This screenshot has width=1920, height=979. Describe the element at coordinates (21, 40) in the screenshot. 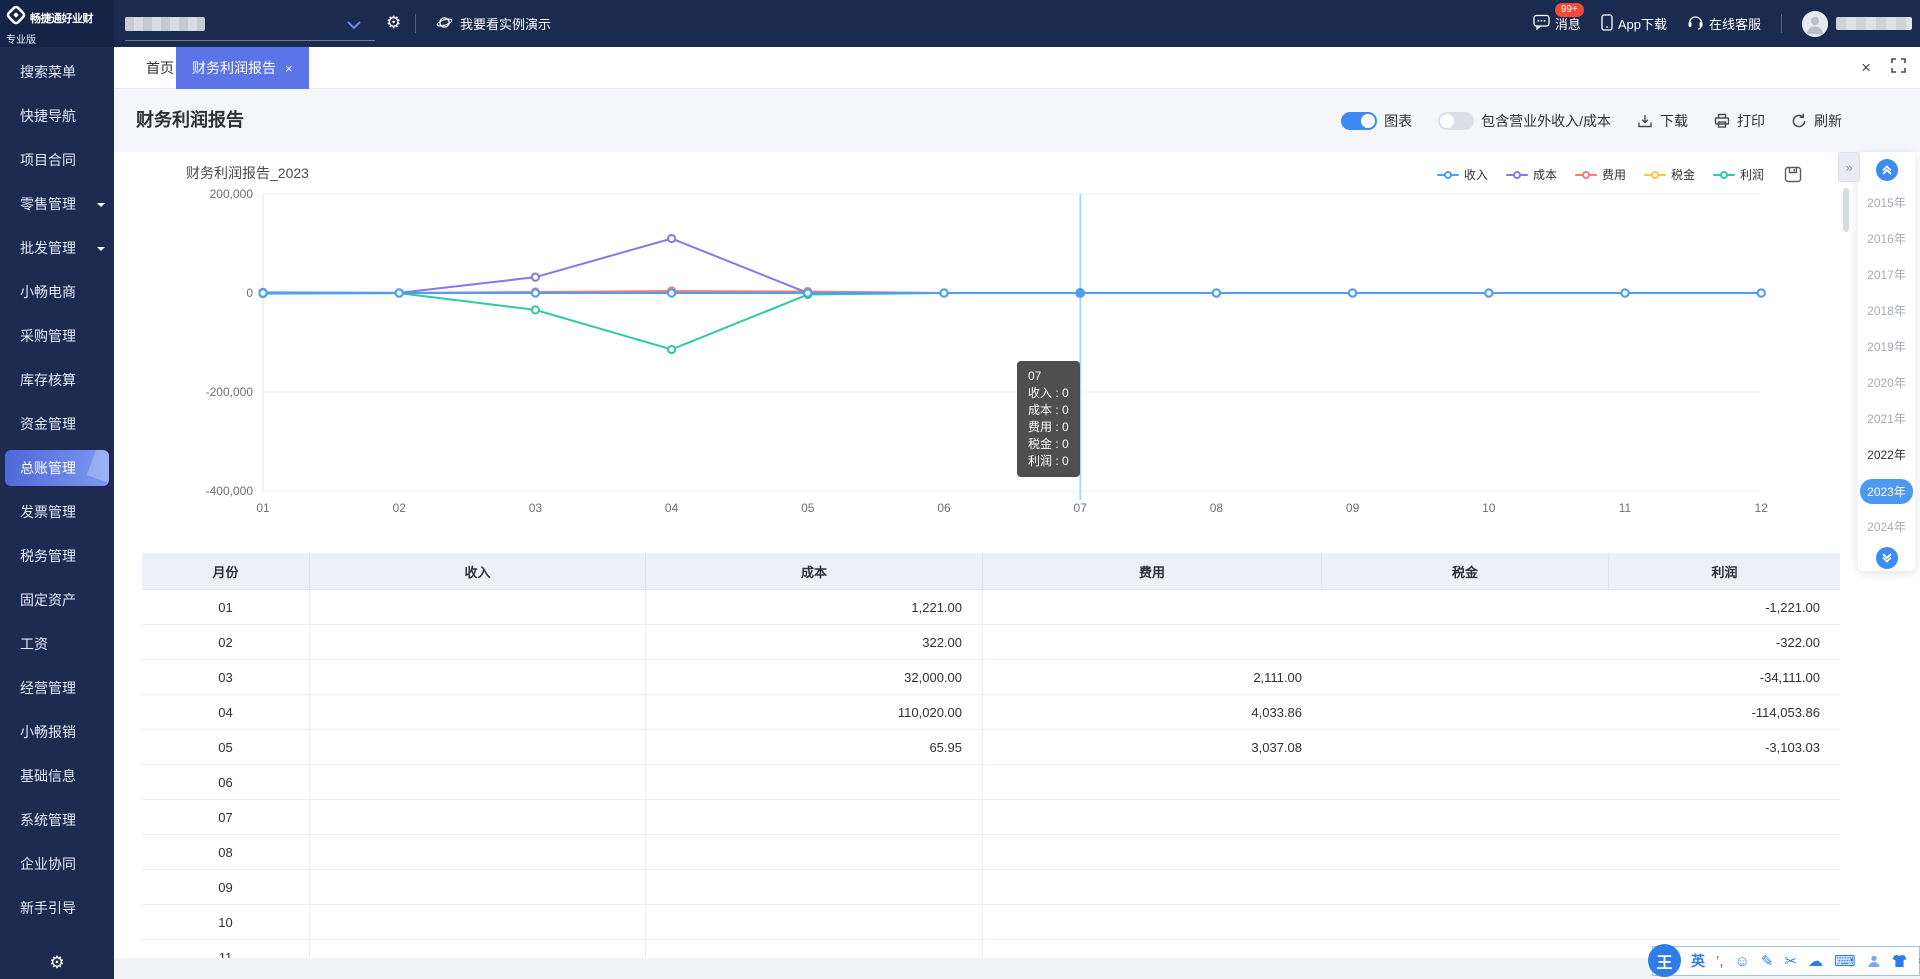

I see `brand-edition: 专业版` at that location.